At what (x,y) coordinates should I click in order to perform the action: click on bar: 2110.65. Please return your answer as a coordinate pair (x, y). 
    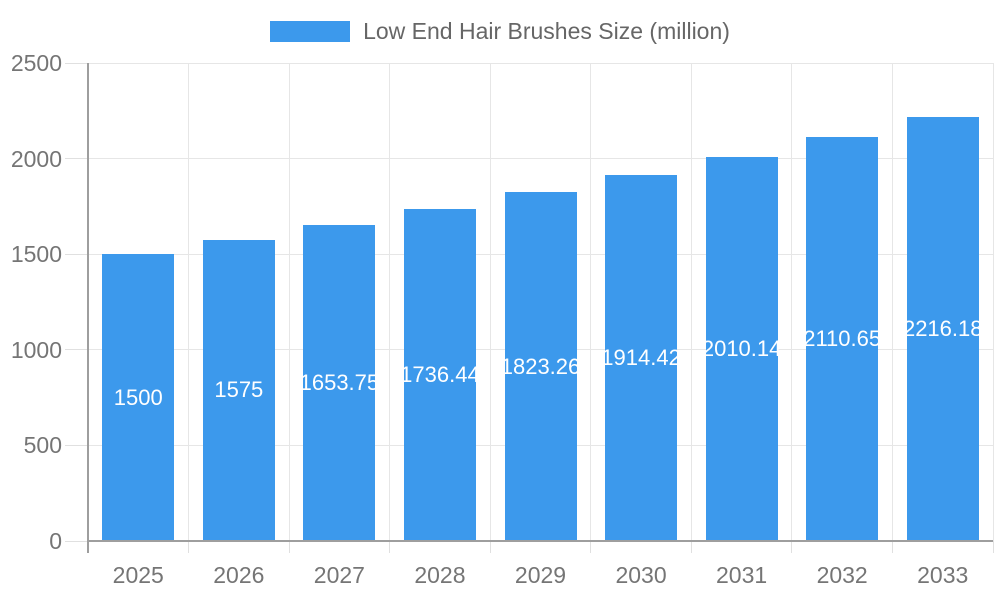
    Looking at the image, I should click on (842, 339).